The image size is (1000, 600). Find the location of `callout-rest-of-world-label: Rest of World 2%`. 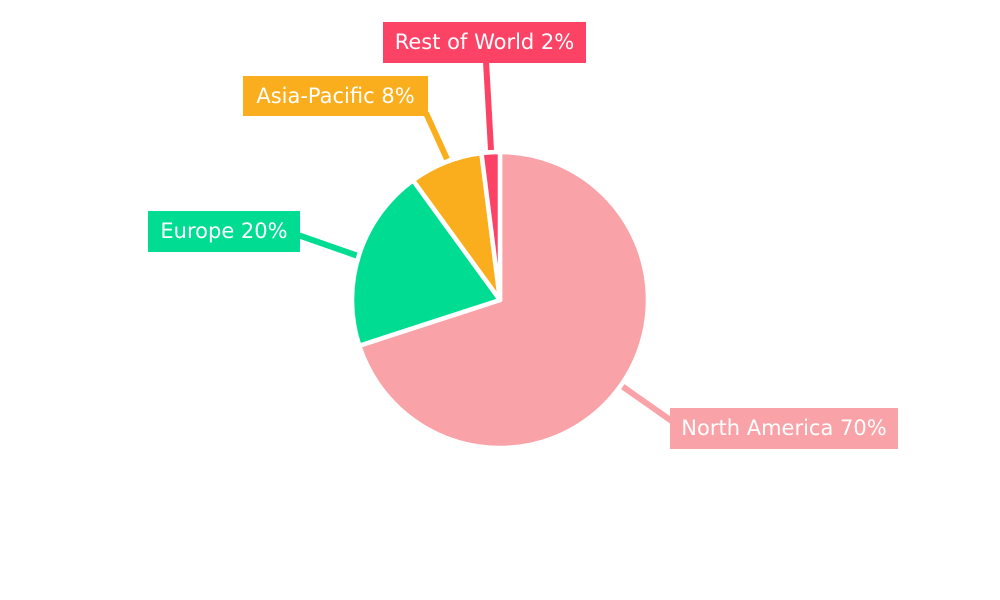

callout-rest-of-world-label: Rest of World 2% is located at coordinates (484, 42).